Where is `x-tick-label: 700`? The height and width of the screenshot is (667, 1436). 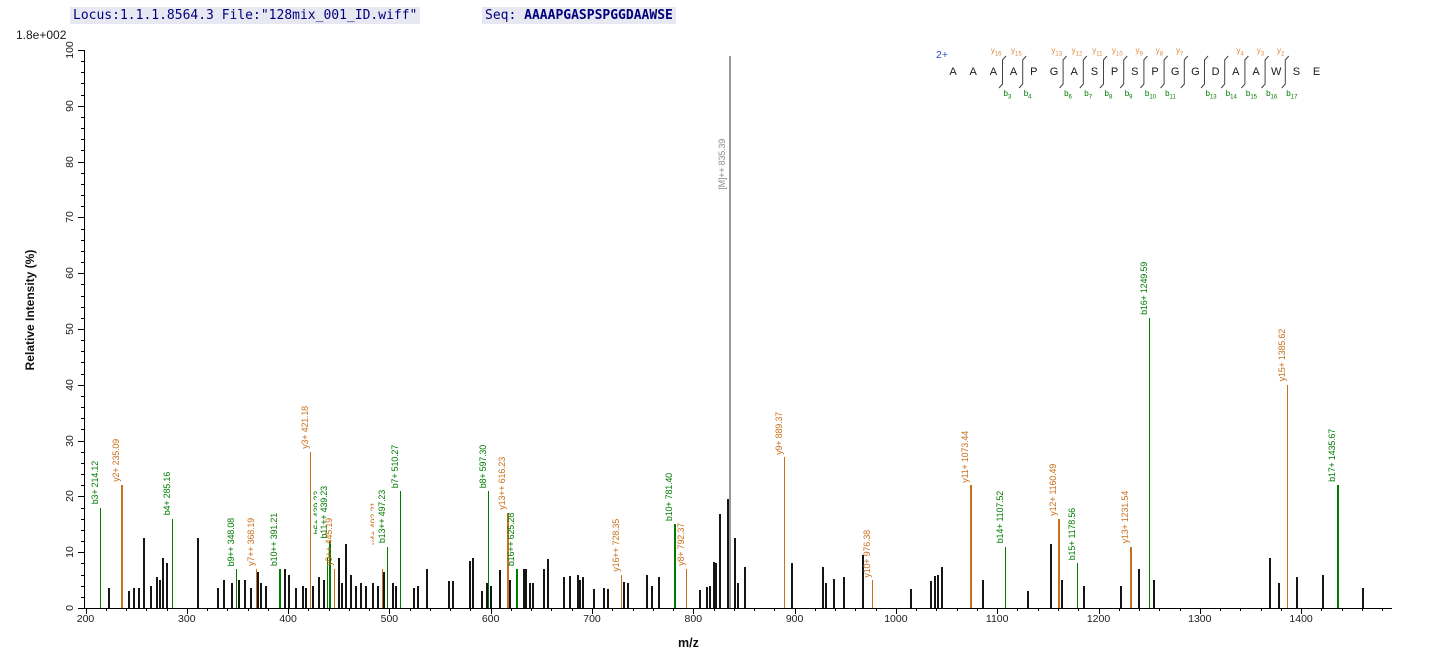 x-tick-label: 700 is located at coordinates (592, 619).